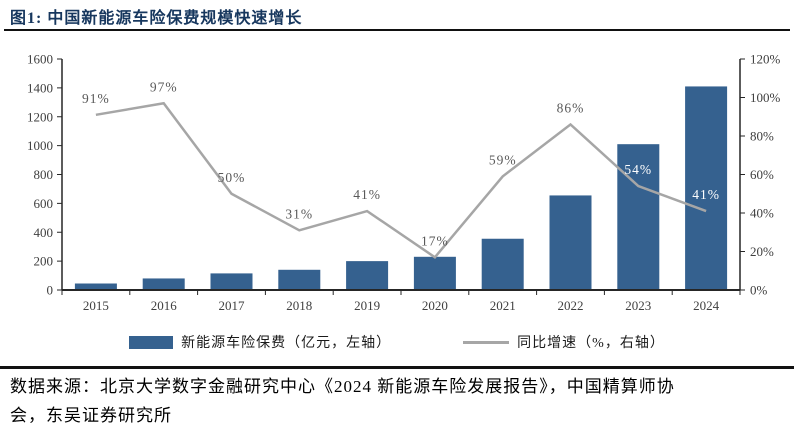 The height and width of the screenshot is (432, 794). I want to click on growth-rate-label-2023: 54%, so click(638, 169).